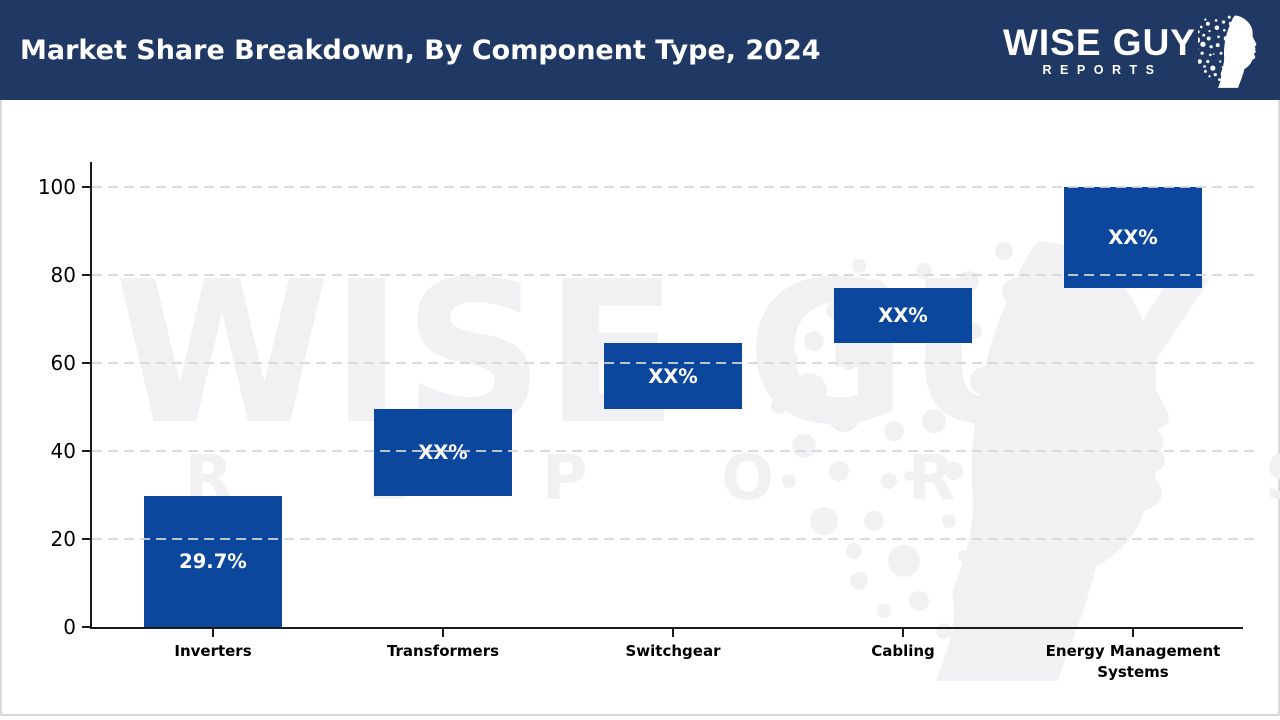  What do you see at coordinates (1227, 51) in the screenshot?
I see `logo-face-icon` at bounding box center [1227, 51].